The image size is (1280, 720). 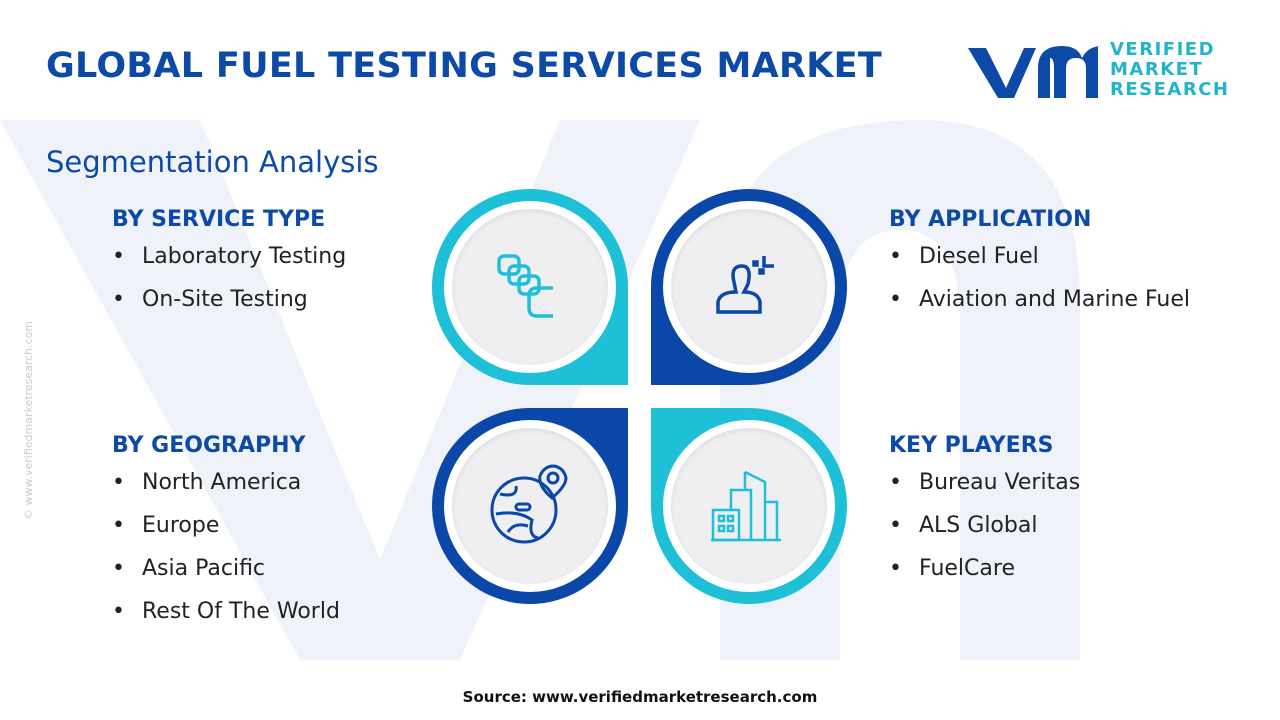 I want to click on segment-heading: KEY PLAYERS, so click(x=971, y=445).